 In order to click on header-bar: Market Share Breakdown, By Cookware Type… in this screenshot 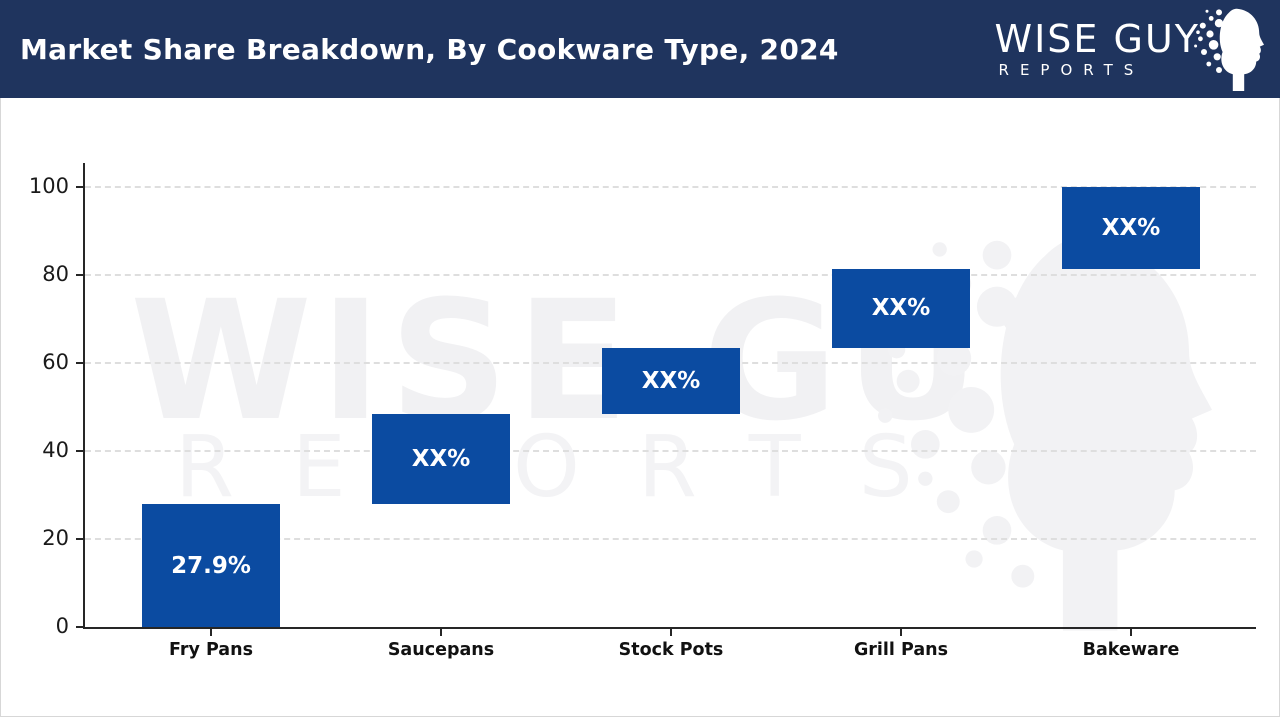, I will do `click(640, 49)`.